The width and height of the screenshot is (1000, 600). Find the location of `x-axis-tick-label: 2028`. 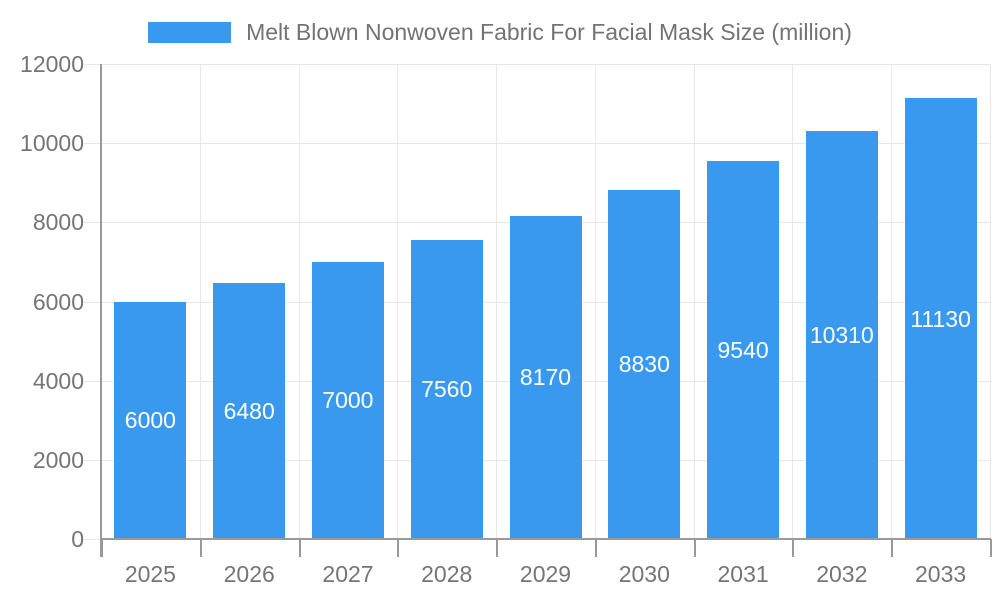

x-axis-tick-label: 2028 is located at coordinates (447, 574).